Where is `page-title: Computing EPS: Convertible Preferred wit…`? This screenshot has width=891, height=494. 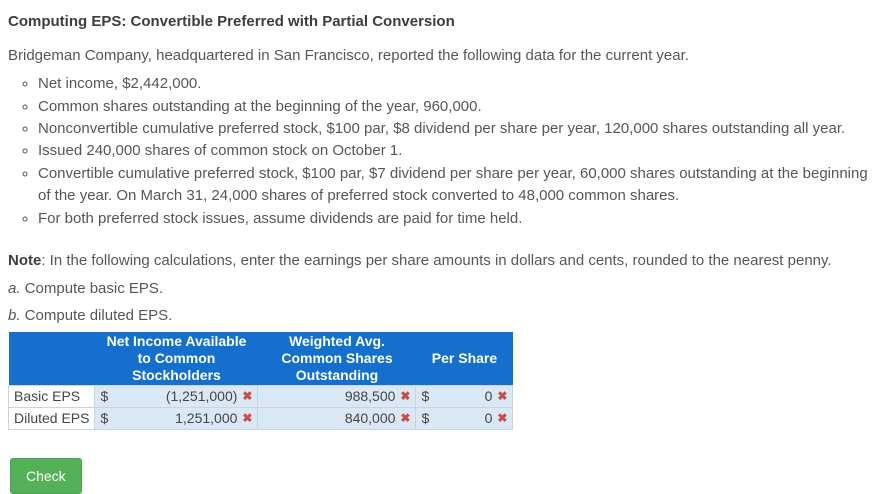
page-title: Computing EPS: Convertible Preferred wit… is located at coordinates (231, 21).